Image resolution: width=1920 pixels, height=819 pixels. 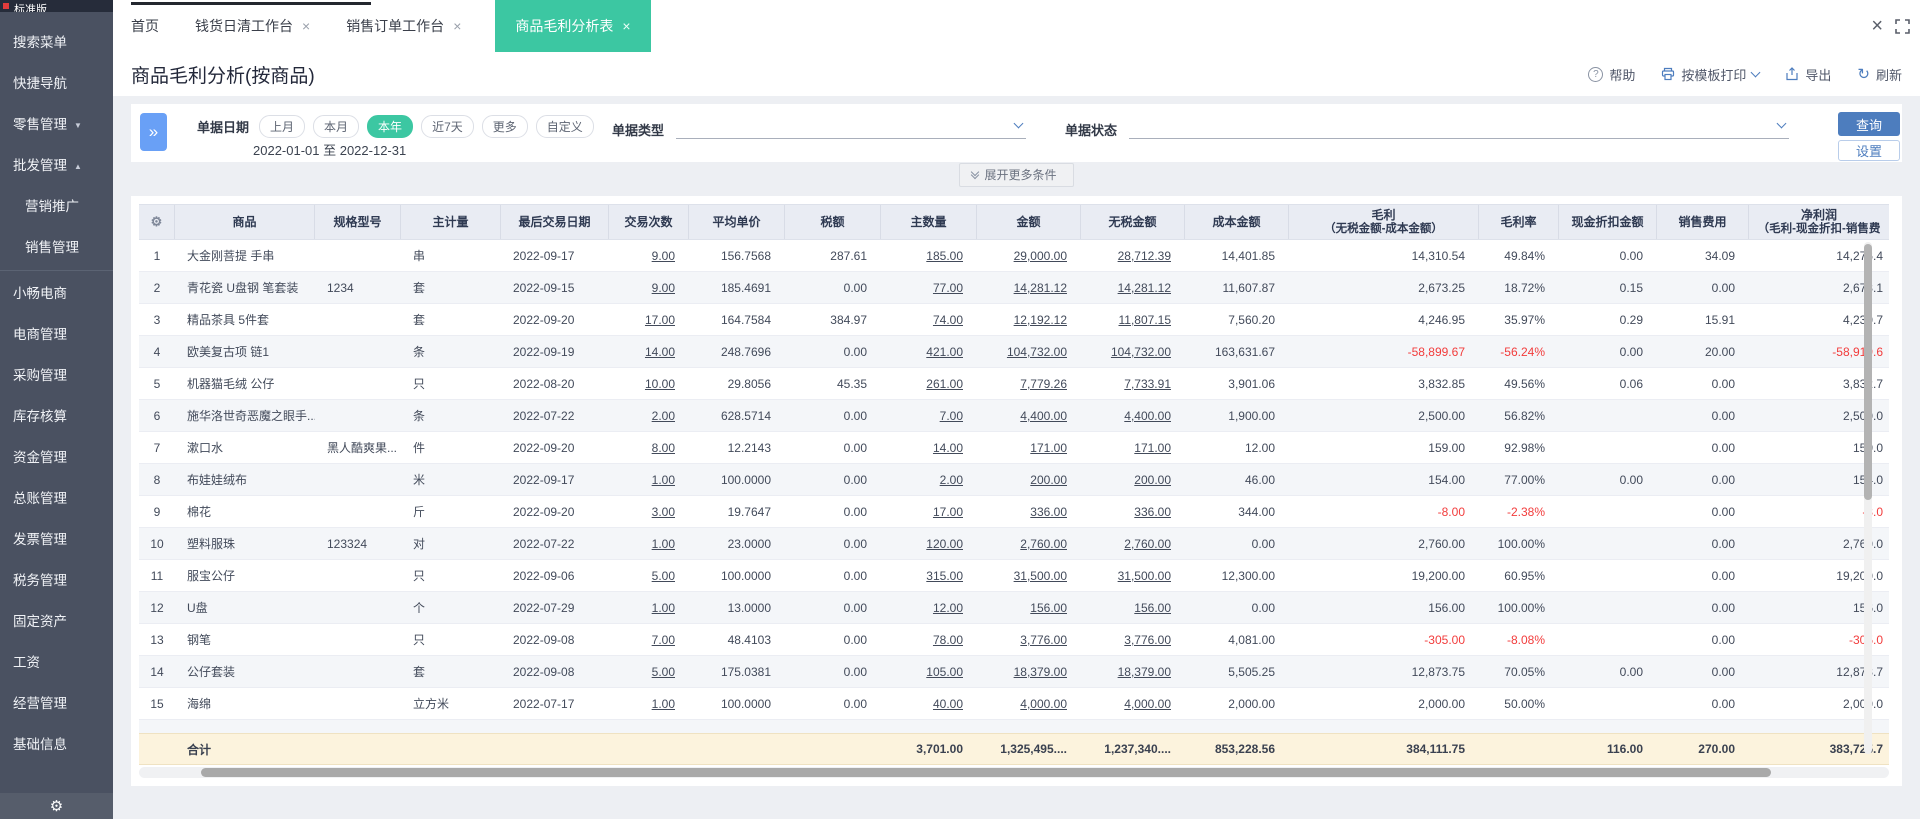 What do you see at coordinates (1819, 222) in the screenshot?
I see `column-header: 净利润 （毛利-现金折扣-销售费` at bounding box center [1819, 222].